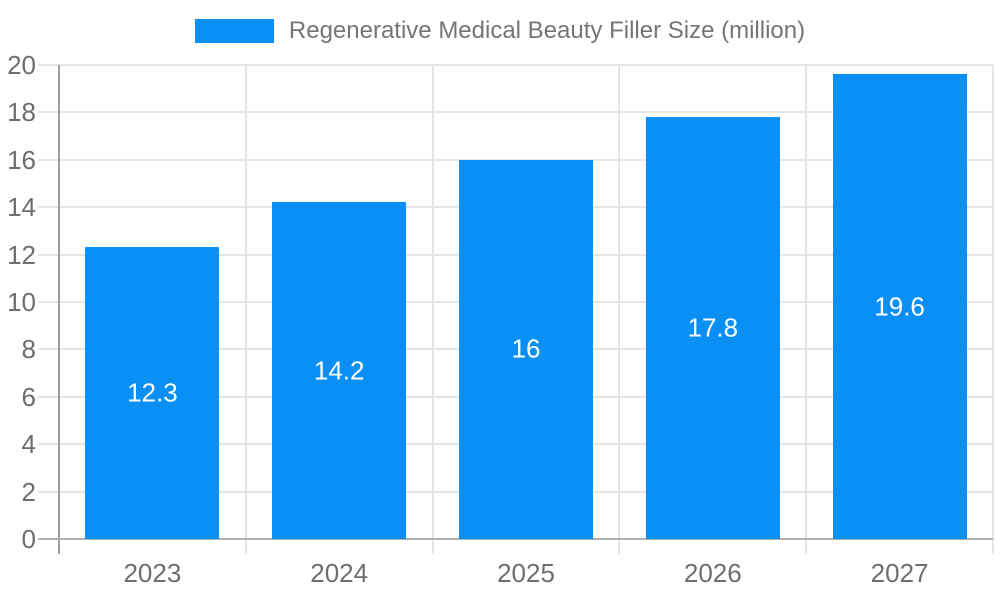 This screenshot has width=1000, height=600. Describe the element at coordinates (712, 573) in the screenshot. I see `x-axis-label: 2026` at that location.